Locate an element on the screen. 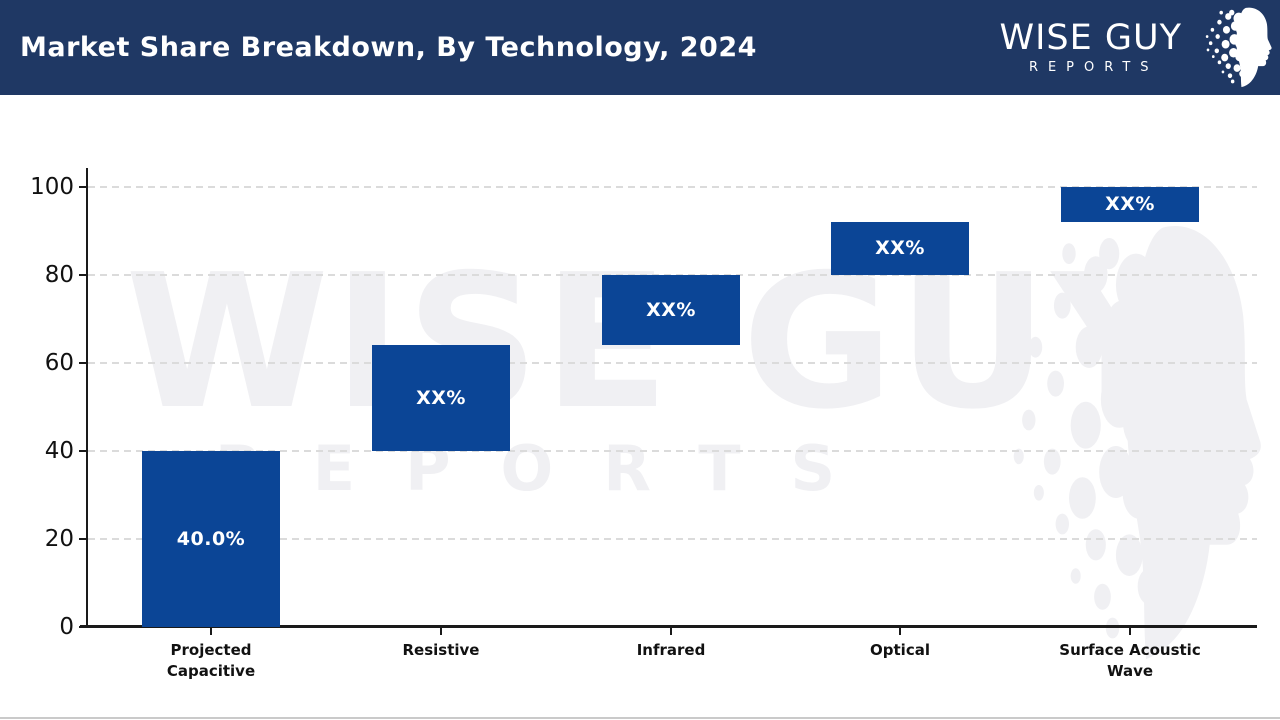 The height and width of the screenshot is (720, 1280). y-axis-tick-label: 60 is located at coordinates (59, 362).